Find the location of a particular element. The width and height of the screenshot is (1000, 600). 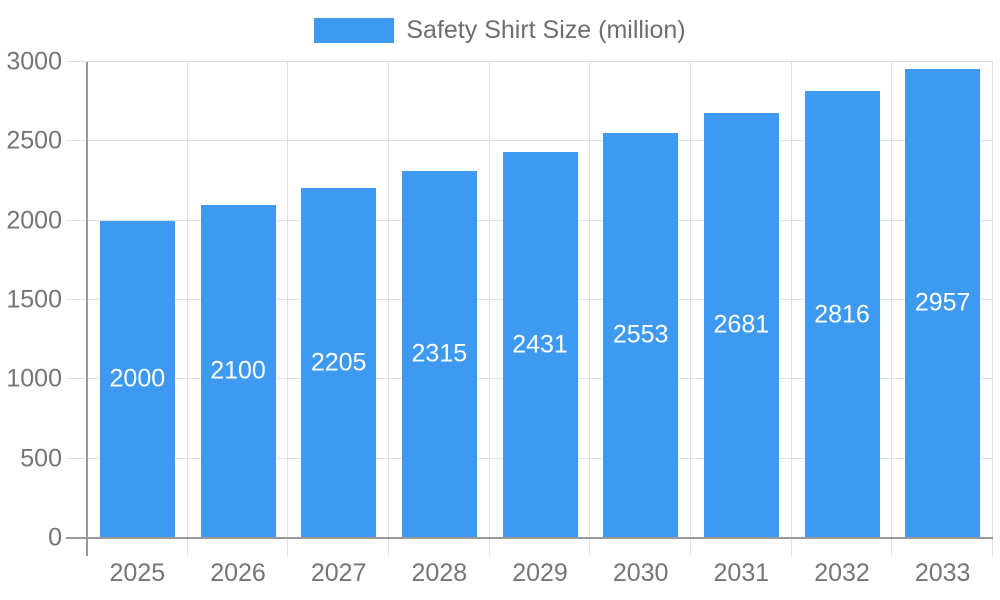

bar-value-label: 2000 is located at coordinates (137, 378).